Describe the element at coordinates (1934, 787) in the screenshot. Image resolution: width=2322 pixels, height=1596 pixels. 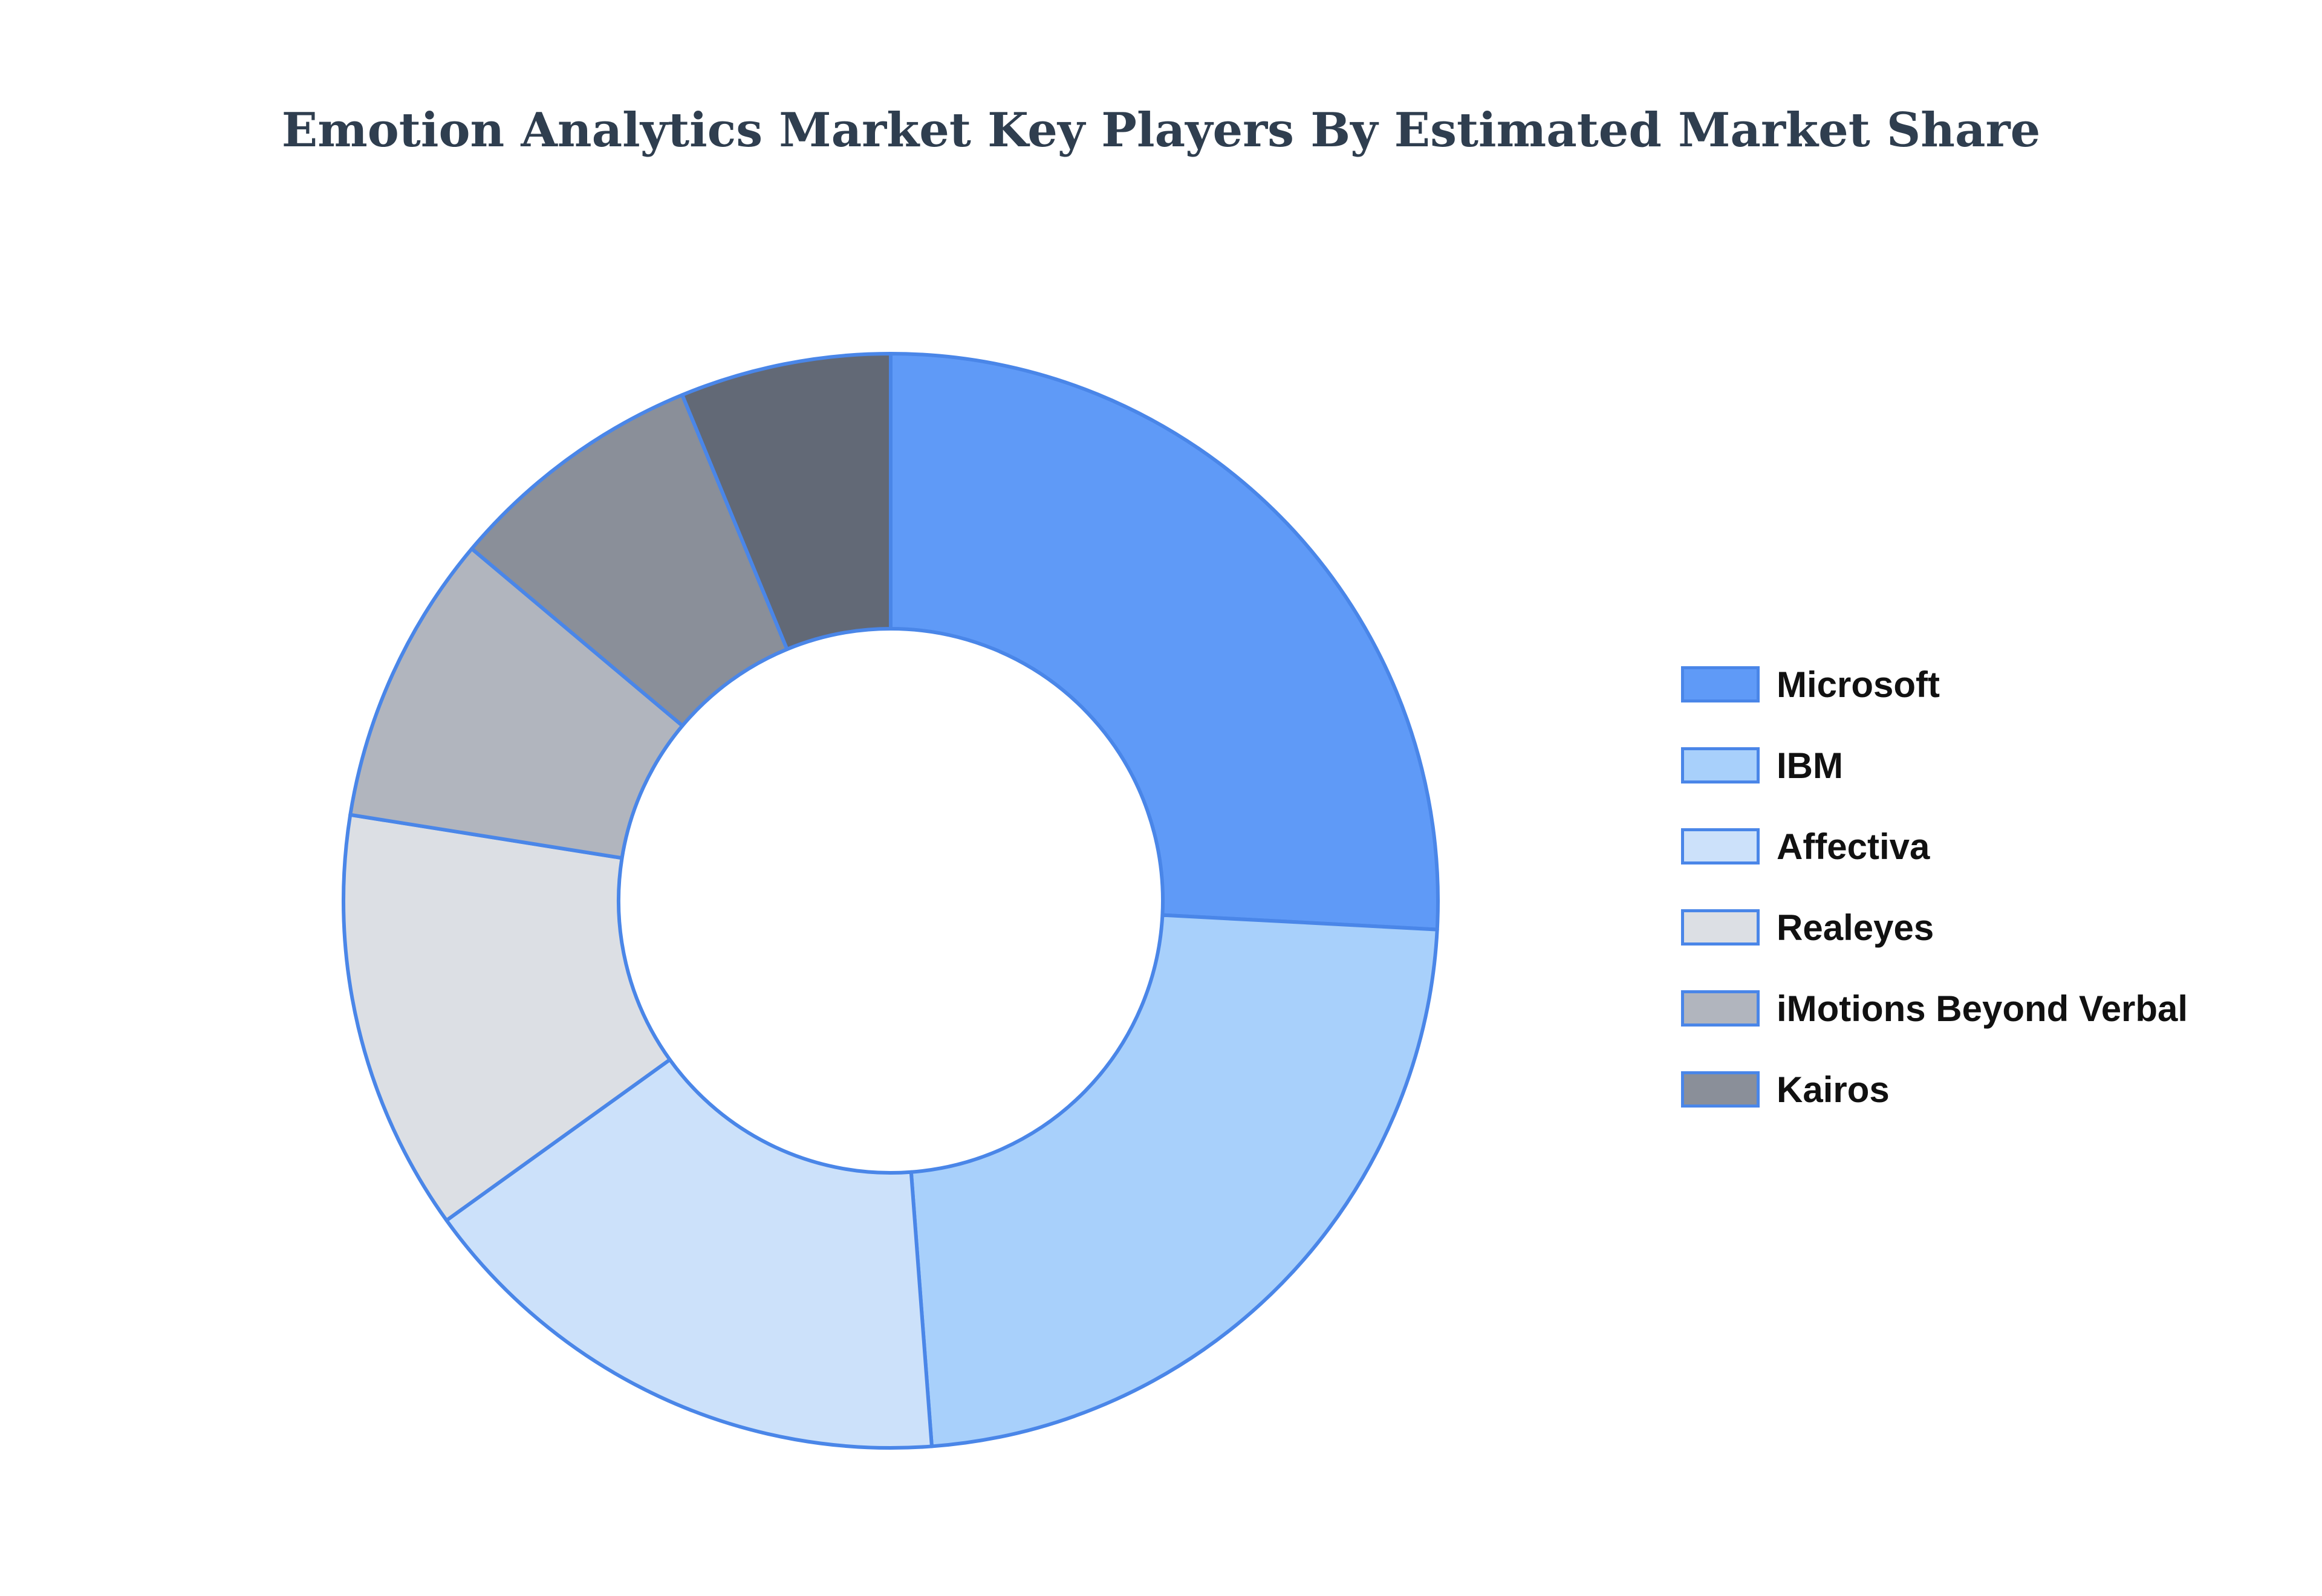
I see `legend-item-ibm: IBM` at that location.